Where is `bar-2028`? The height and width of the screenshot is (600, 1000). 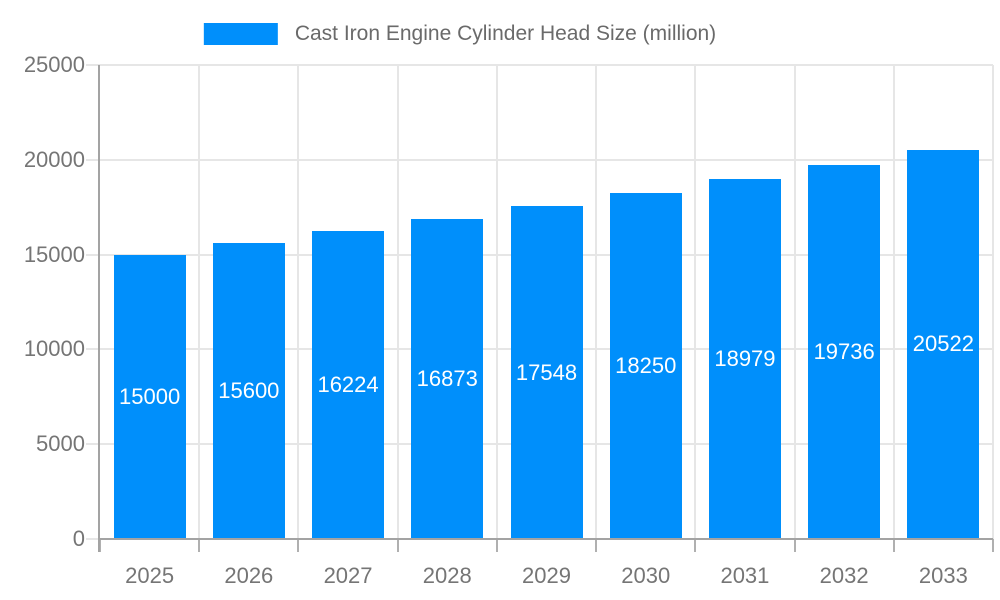
bar-2028 is located at coordinates (447, 379).